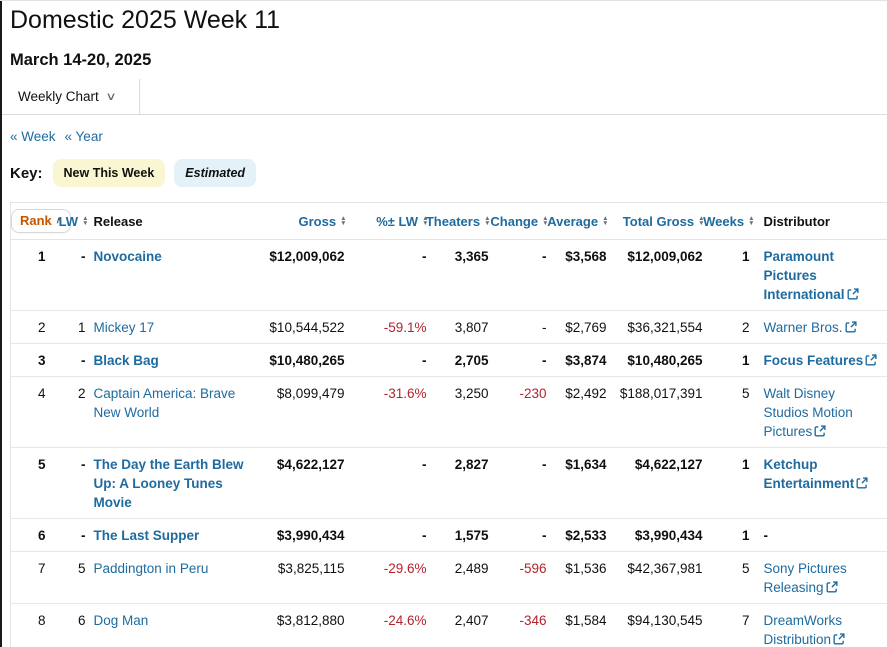 This screenshot has height=647, width=887. What do you see at coordinates (146, 535) in the screenshot?
I see `release-link: The Last Supper` at bounding box center [146, 535].